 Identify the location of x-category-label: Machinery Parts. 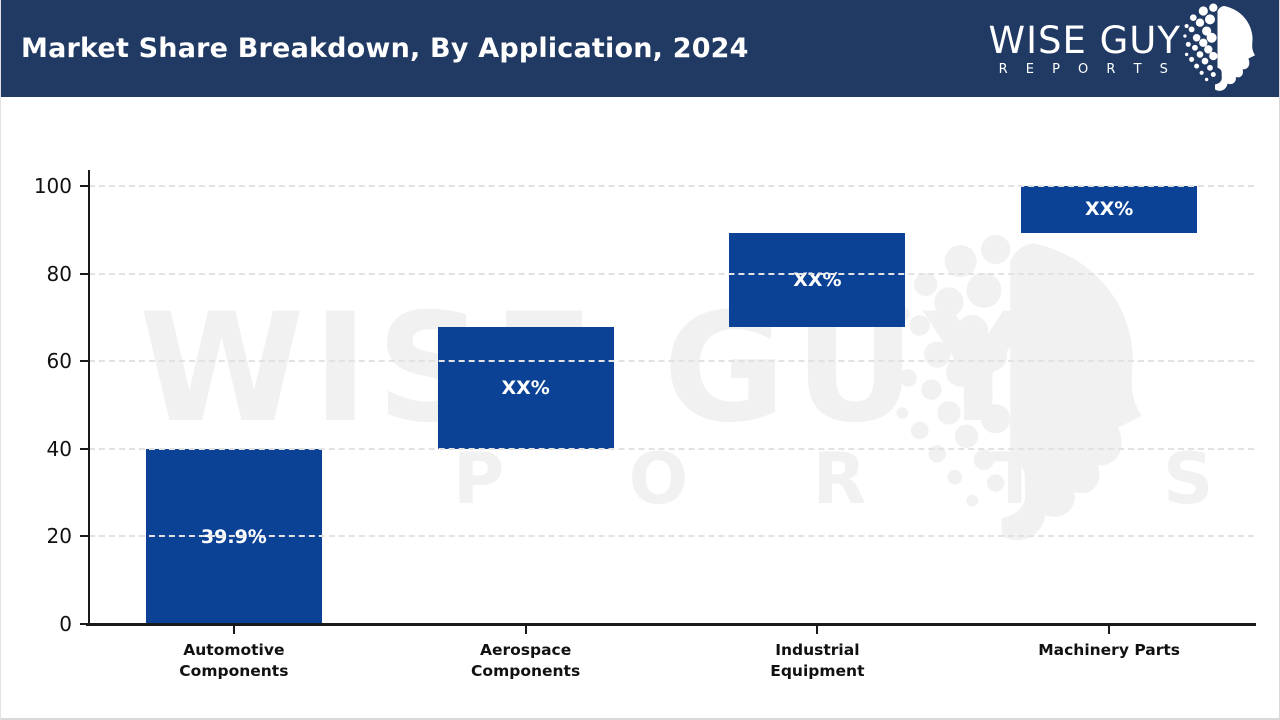
(1109, 650).